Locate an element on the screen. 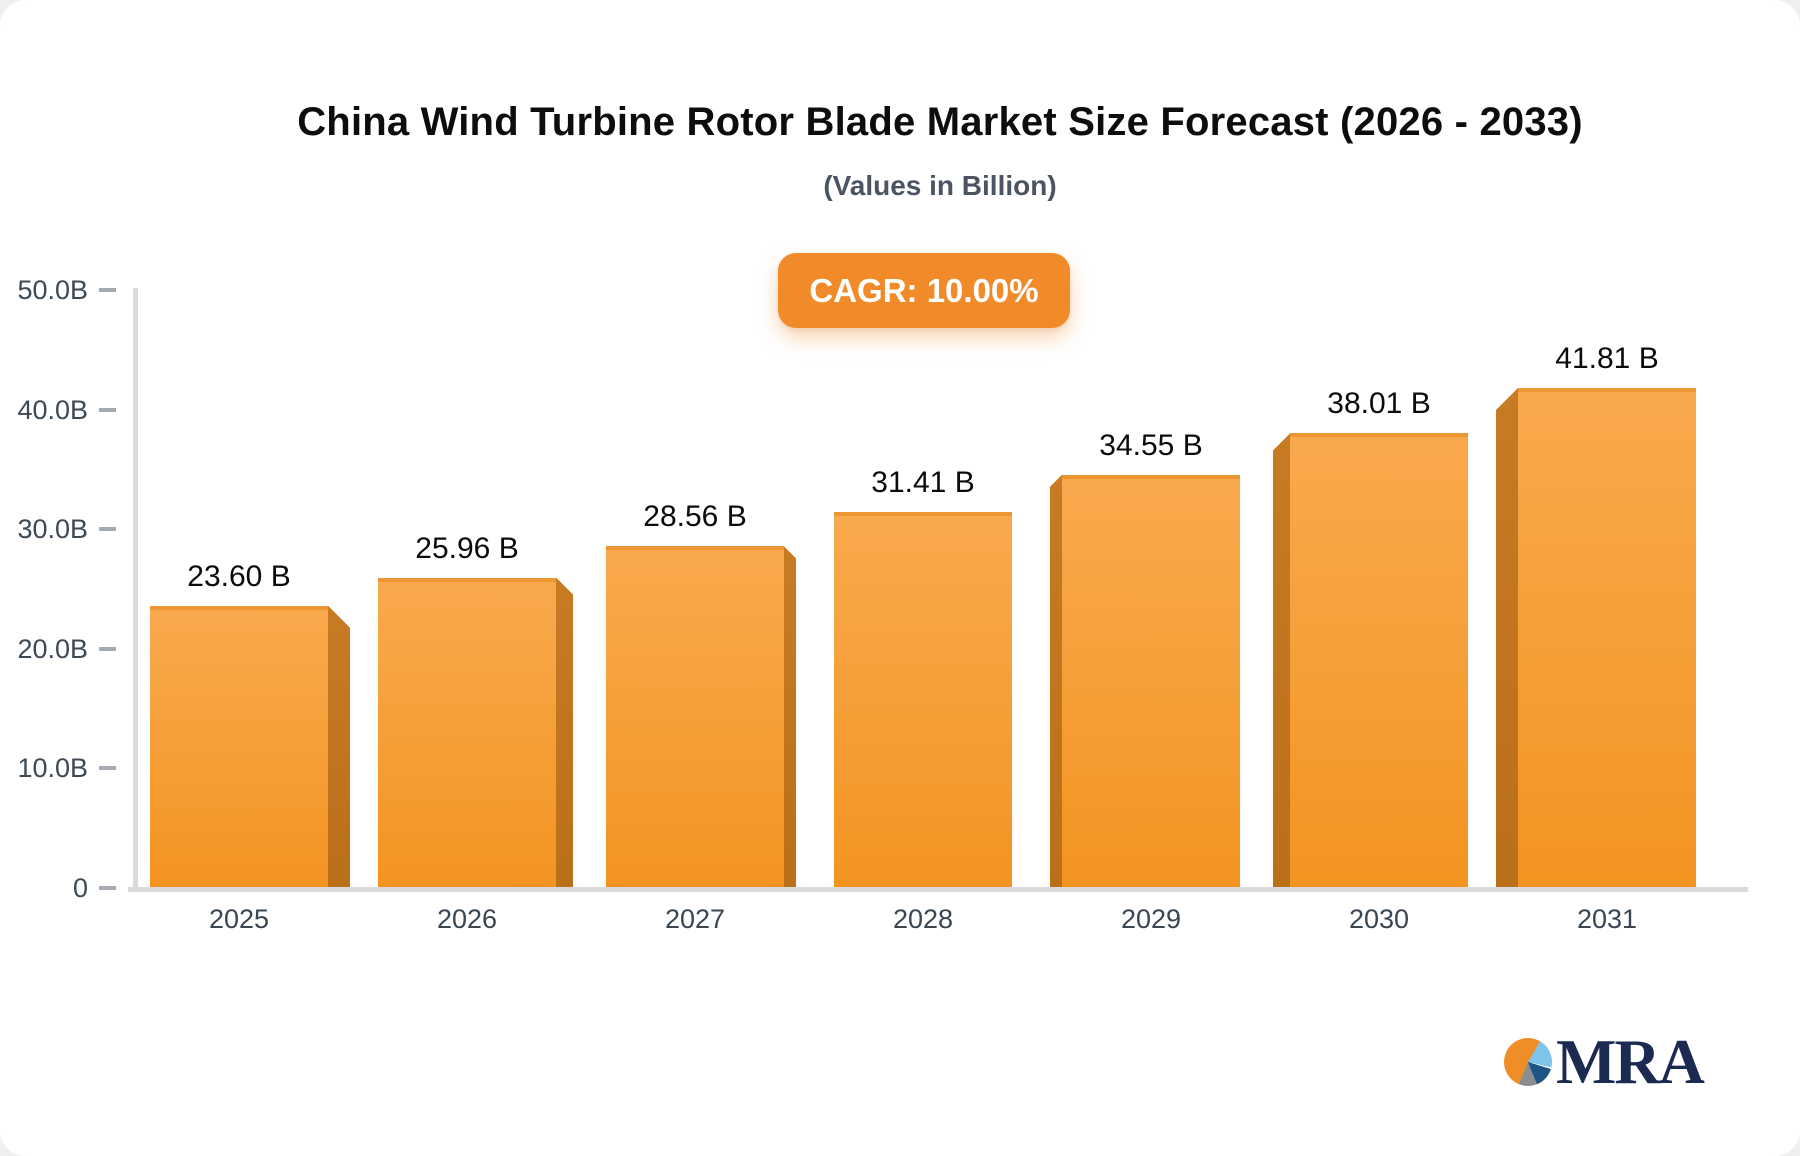 The width and height of the screenshot is (1800, 1156). bar-face-2028 is located at coordinates (923, 701).